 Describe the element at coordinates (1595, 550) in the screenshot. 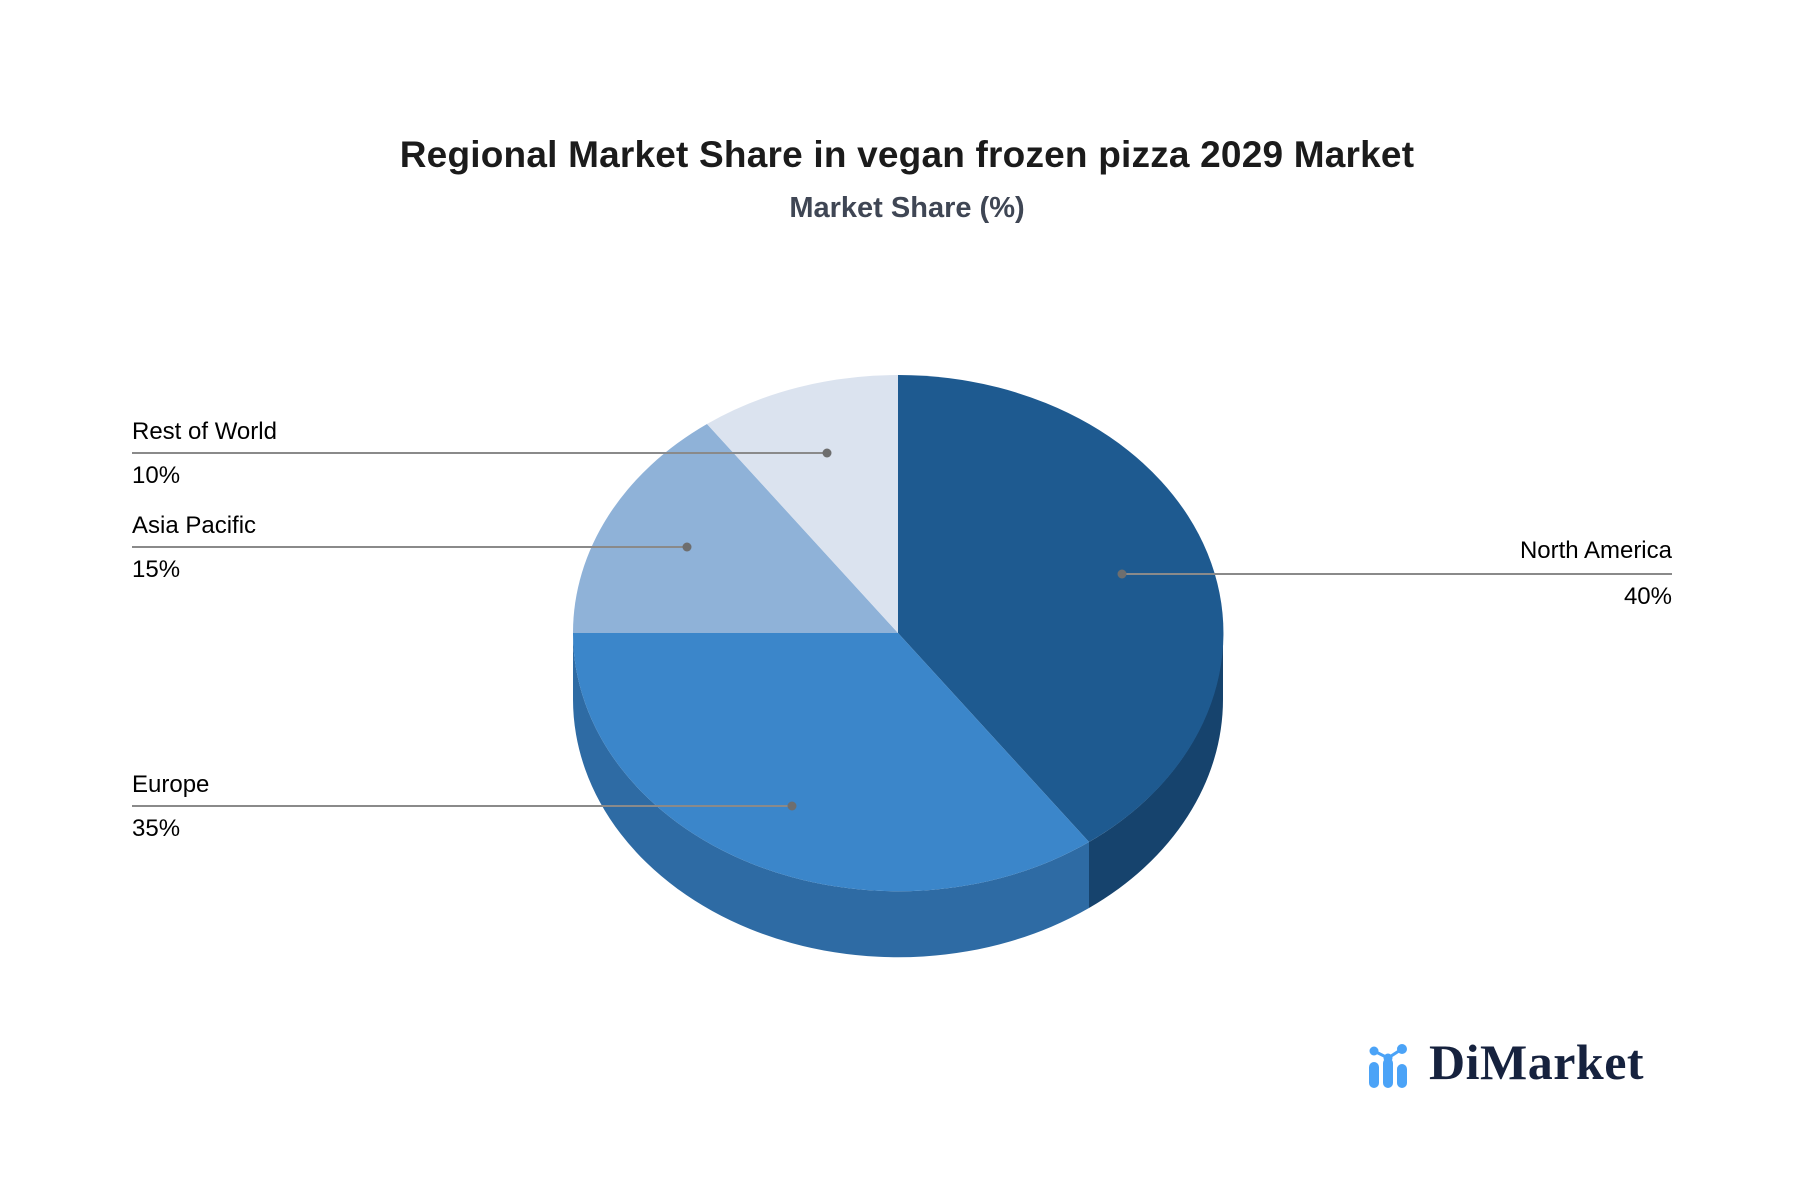

I see `callout-north-america-label: North America` at that location.